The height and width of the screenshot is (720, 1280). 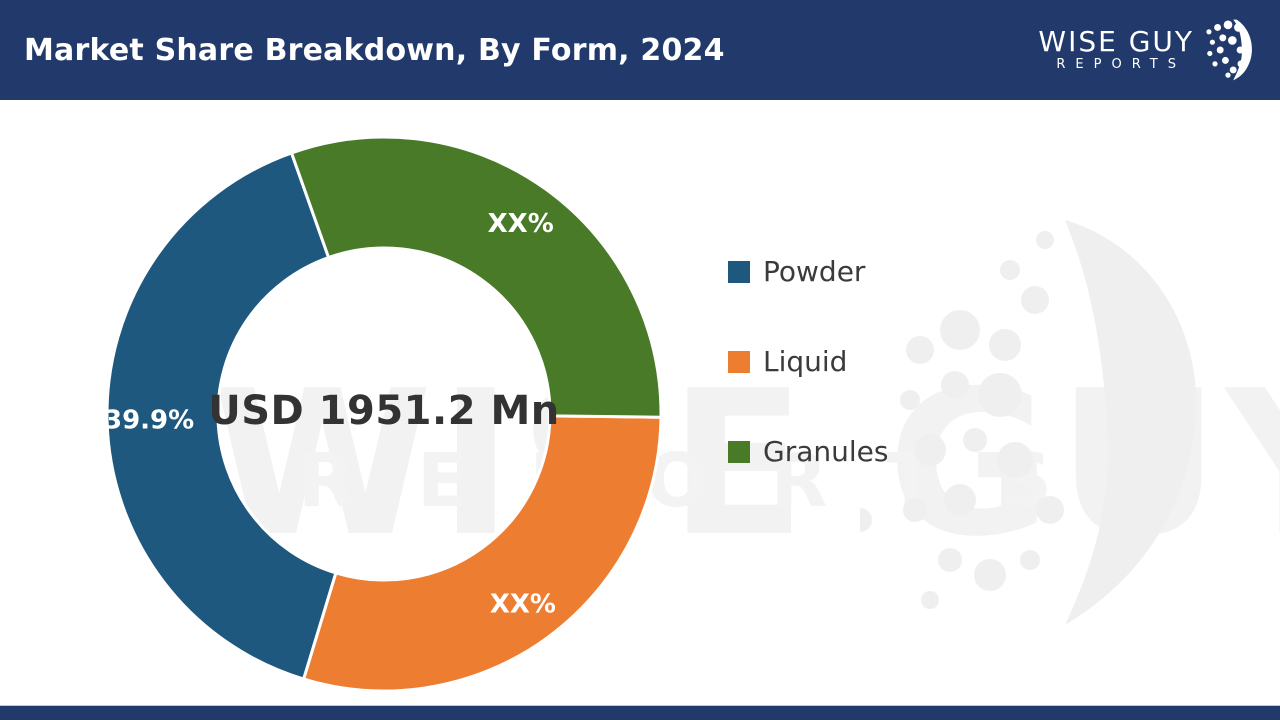 What do you see at coordinates (739, 272) in the screenshot?
I see `legend-swatch-powder` at bounding box center [739, 272].